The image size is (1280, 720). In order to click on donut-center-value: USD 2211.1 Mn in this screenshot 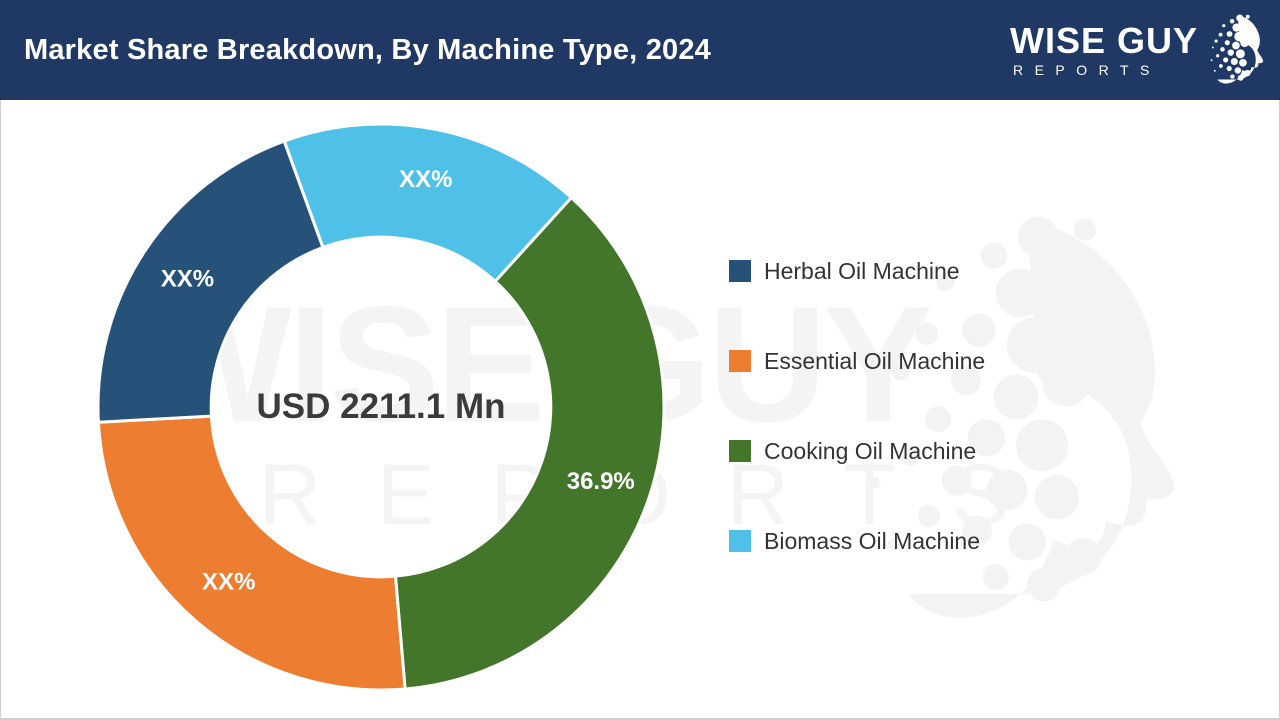, I will do `click(381, 406)`.